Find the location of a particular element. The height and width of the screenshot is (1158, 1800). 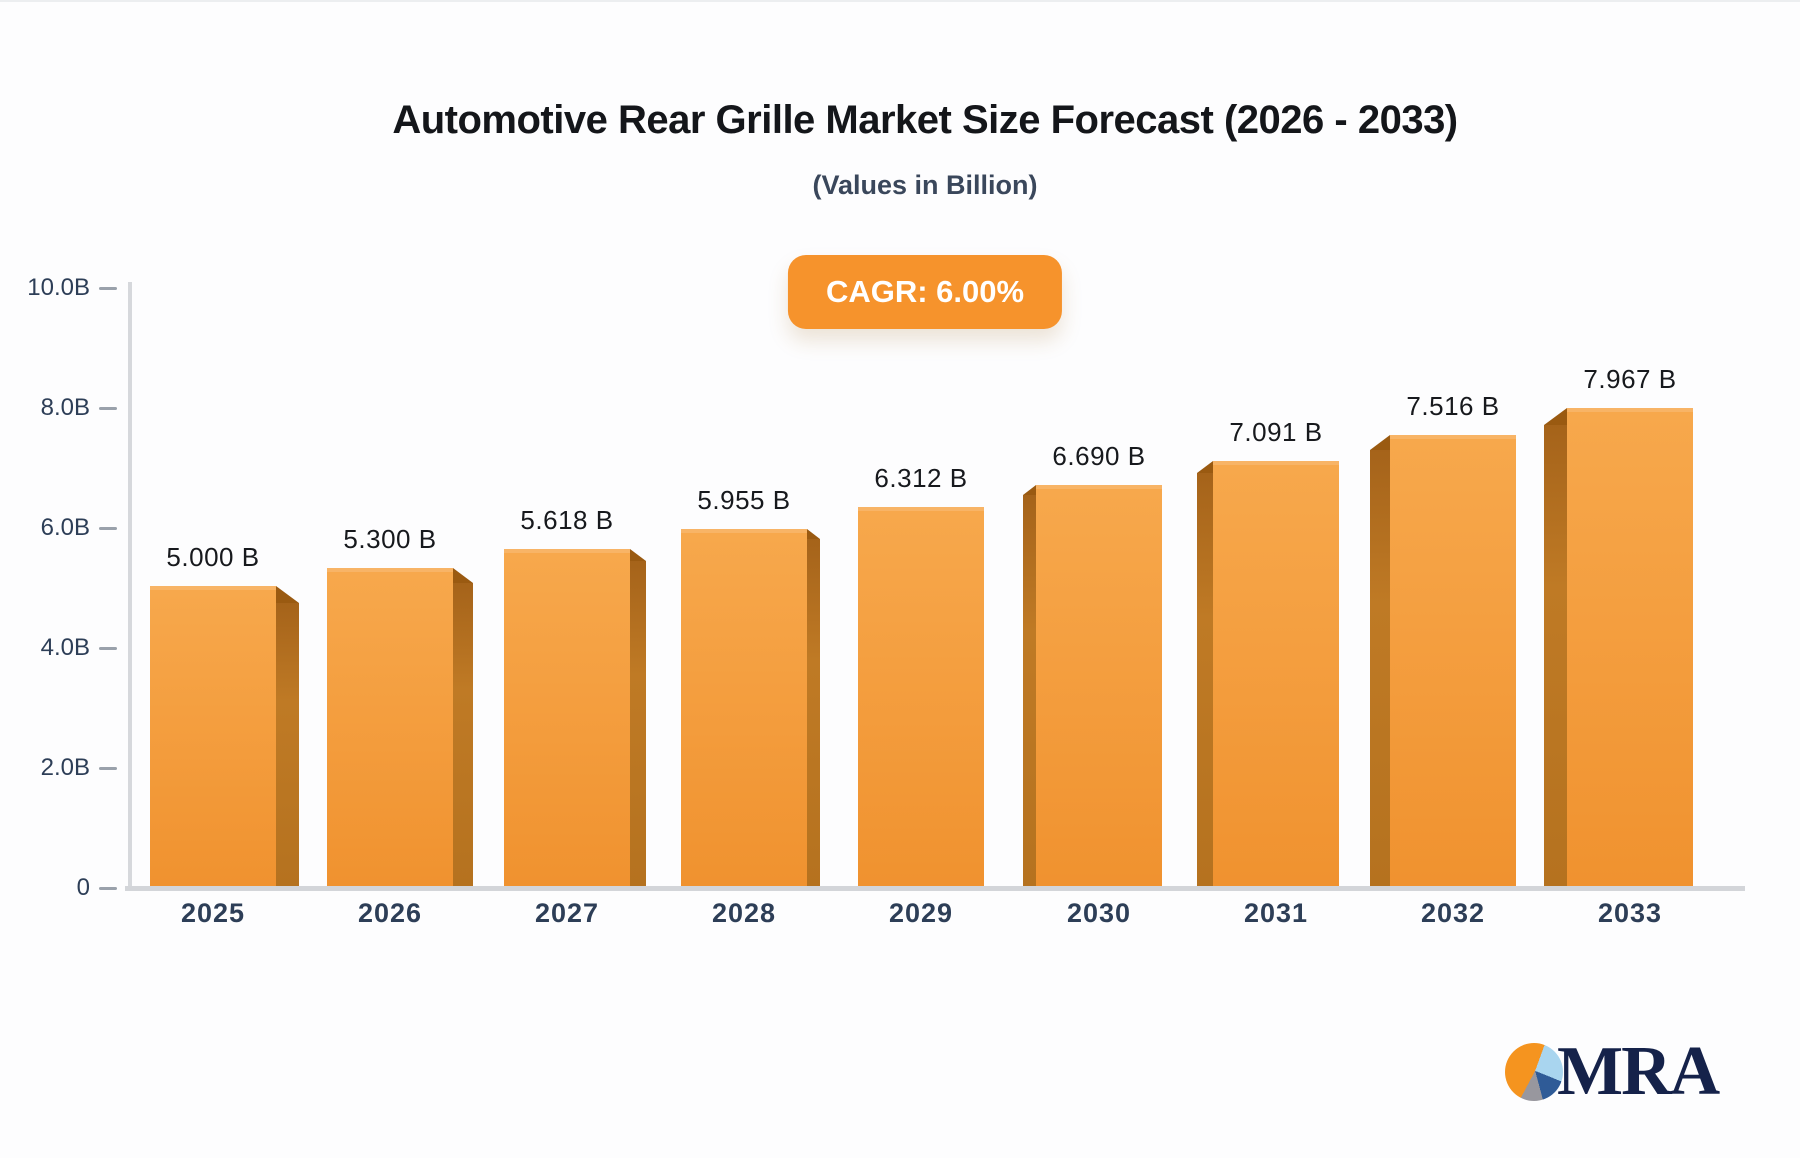

x-axis-label: 2026 is located at coordinates (390, 913).